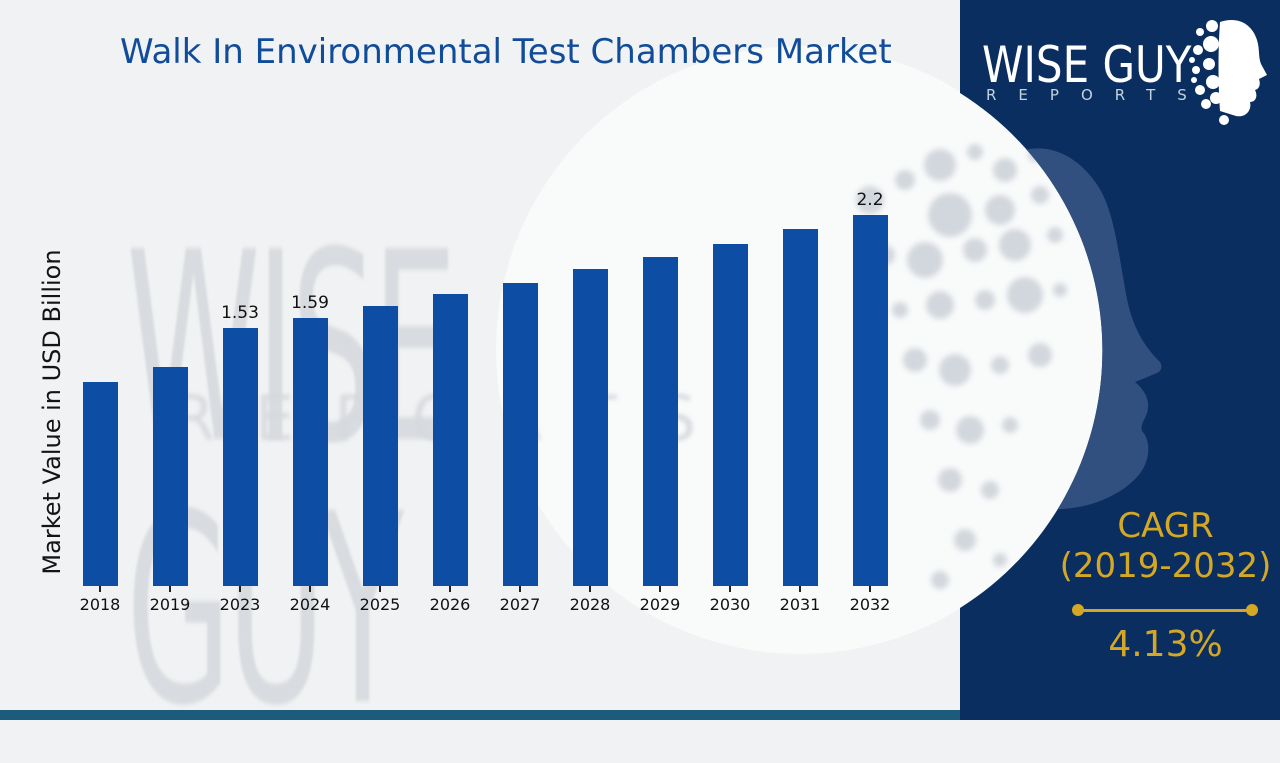  Describe the element at coordinates (800, 407) in the screenshot. I see `bar-2031` at that location.